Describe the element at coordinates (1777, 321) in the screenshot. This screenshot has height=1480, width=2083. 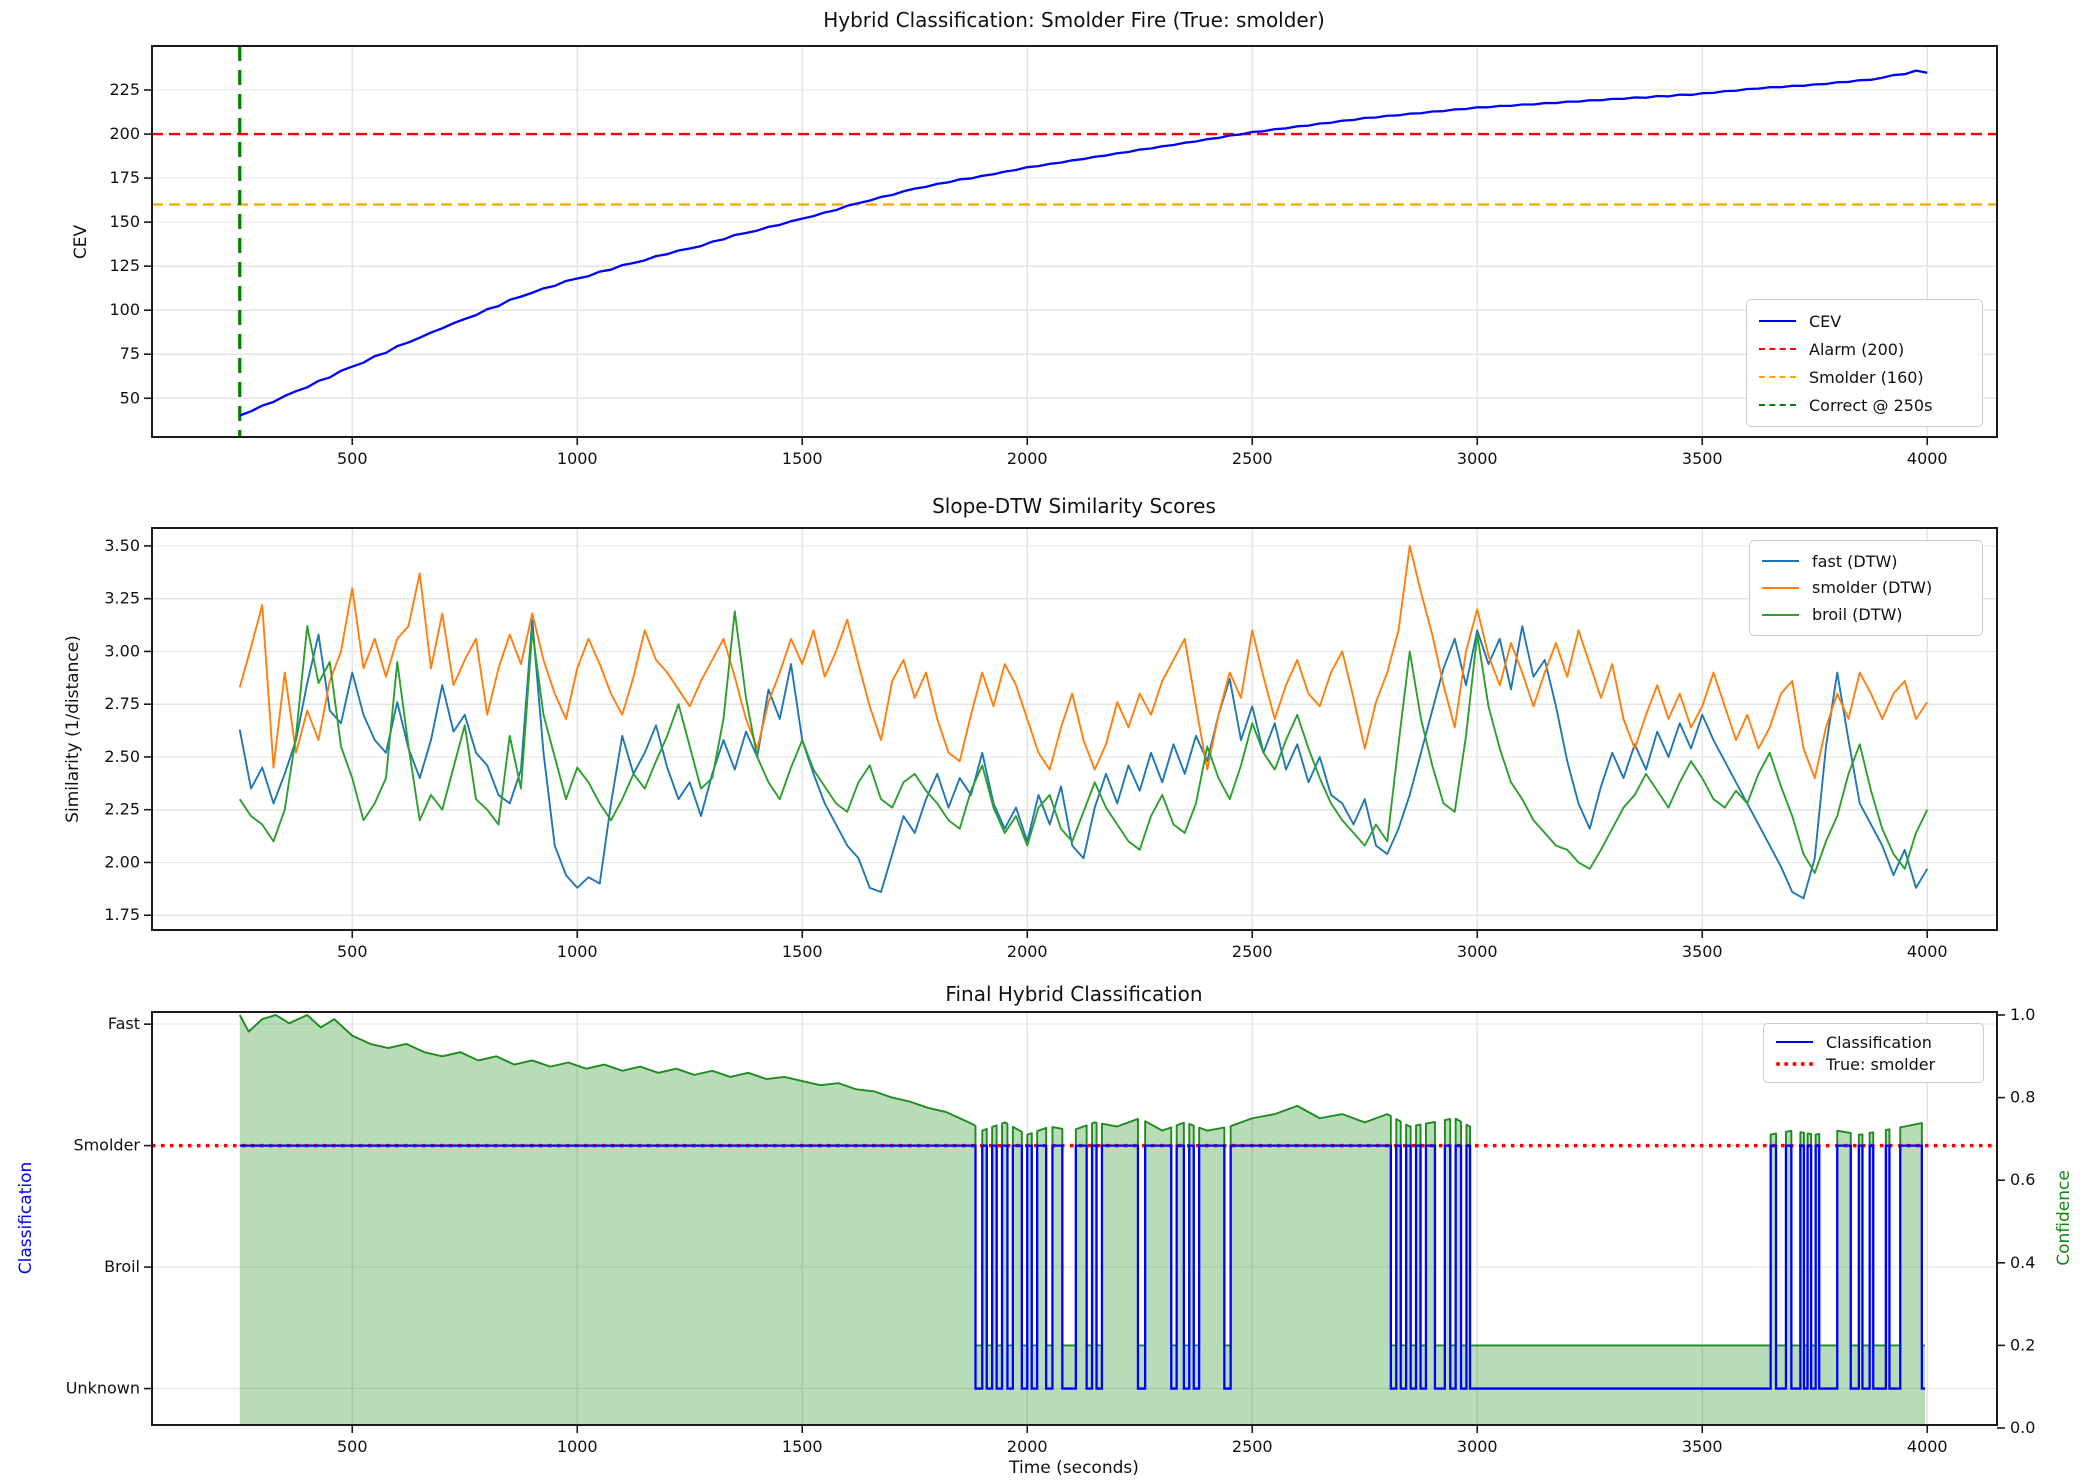
I see `cev-line-sample` at that location.